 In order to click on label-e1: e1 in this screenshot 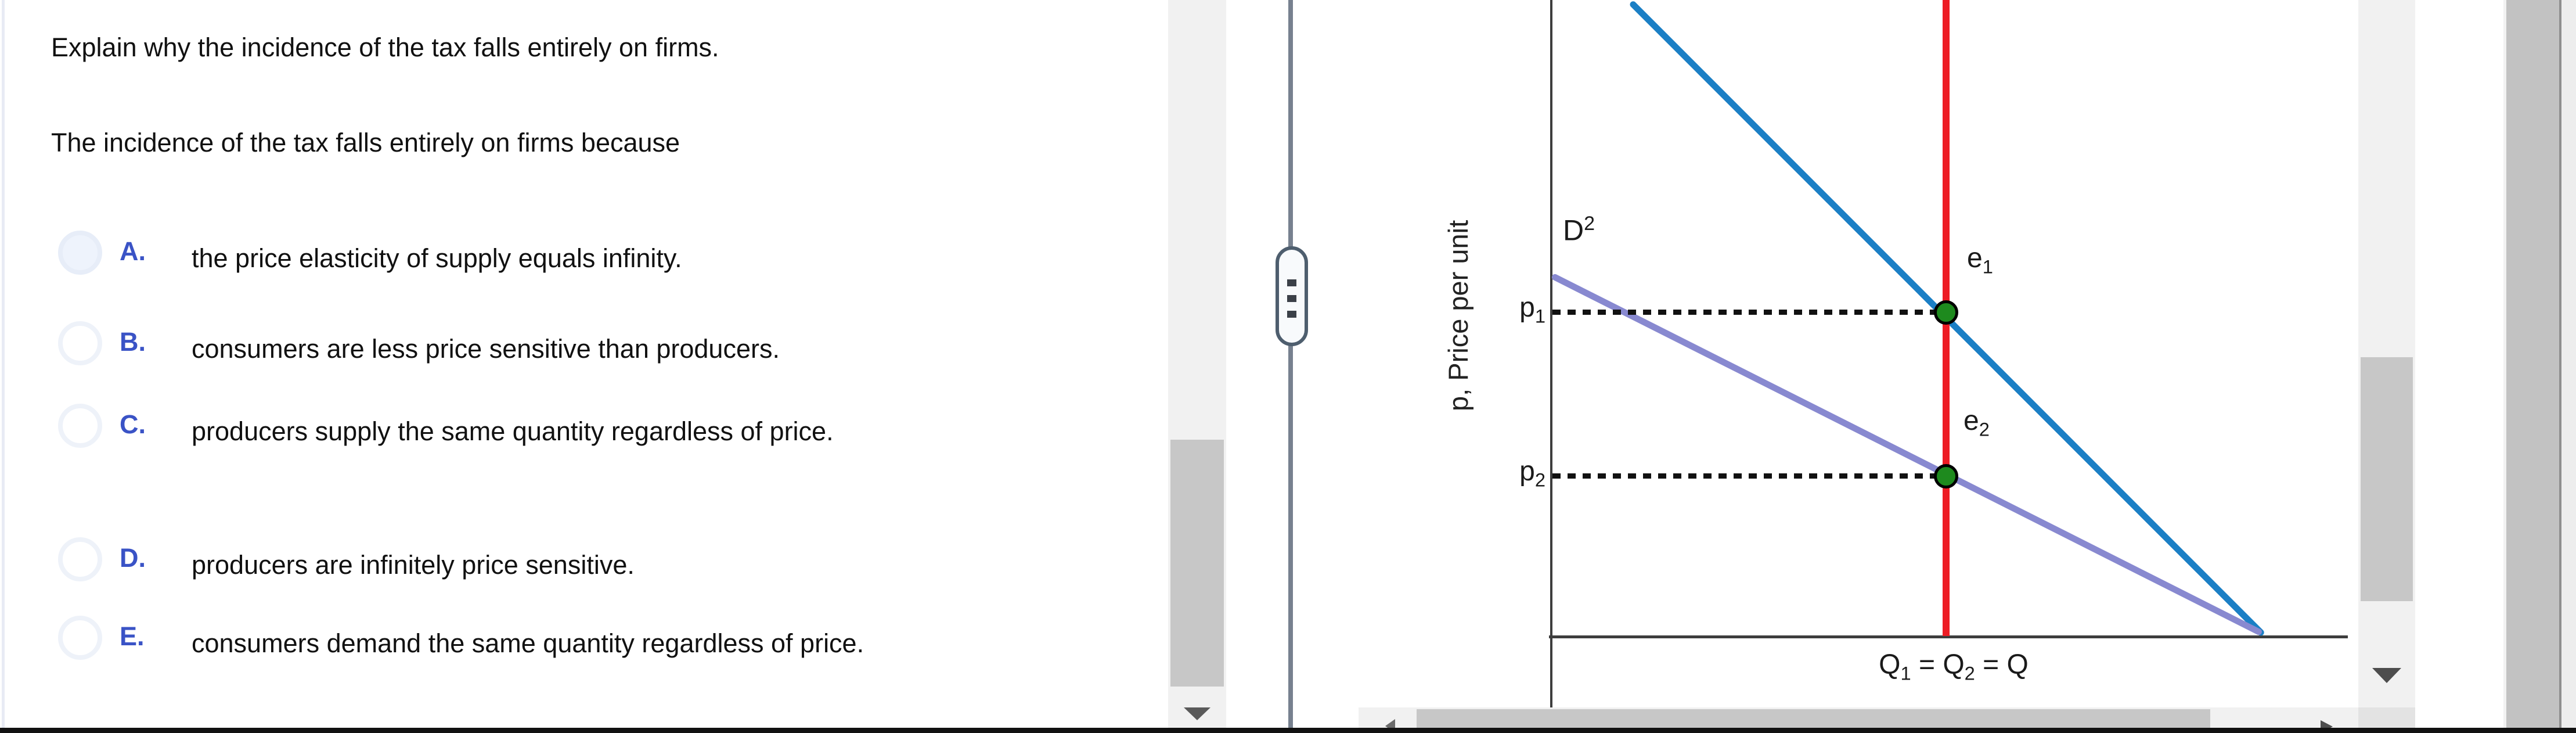, I will do `click(1980, 260)`.